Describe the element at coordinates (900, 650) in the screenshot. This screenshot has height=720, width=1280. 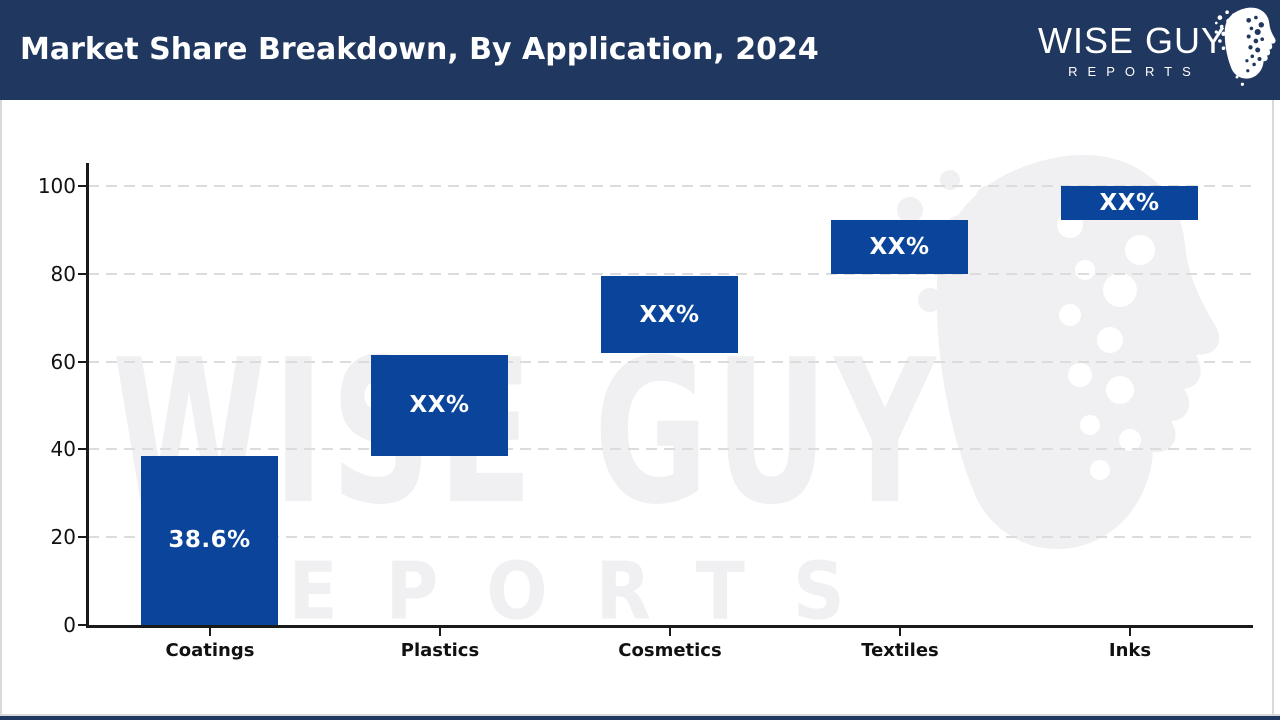
I see `x-tick-label-textiles: Textiles` at that location.